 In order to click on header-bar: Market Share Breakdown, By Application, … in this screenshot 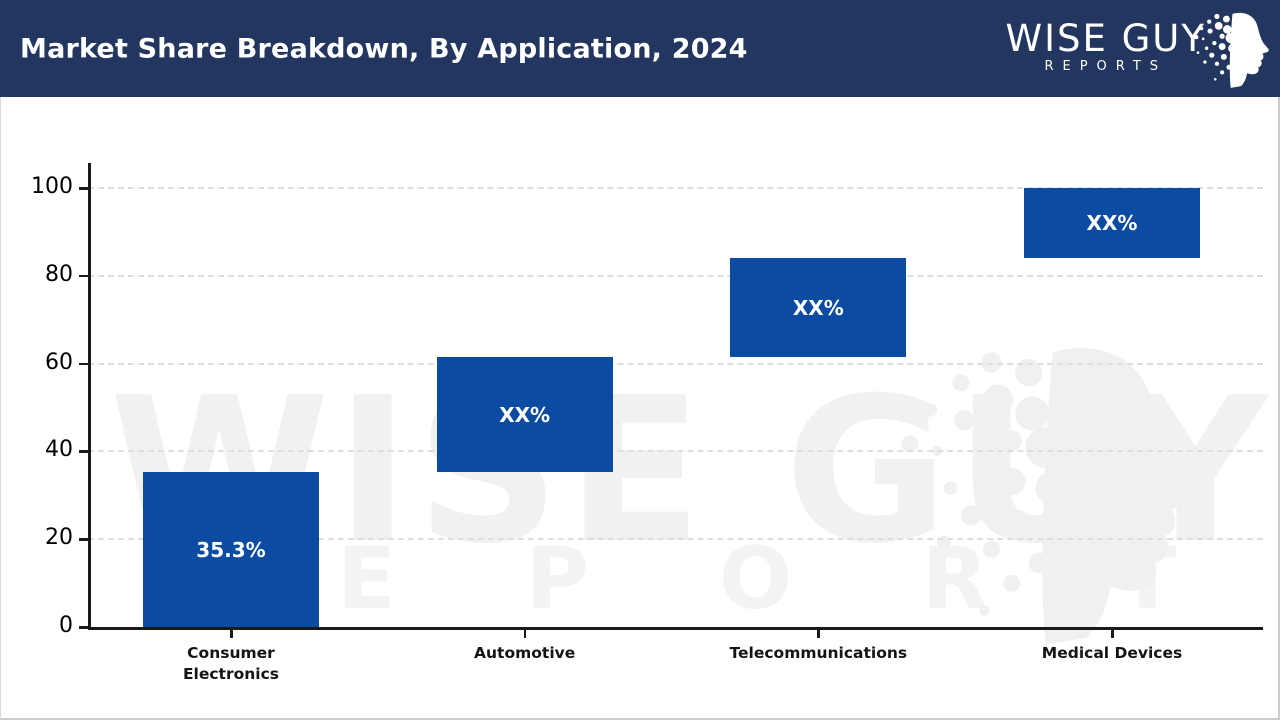, I will do `click(640, 48)`.